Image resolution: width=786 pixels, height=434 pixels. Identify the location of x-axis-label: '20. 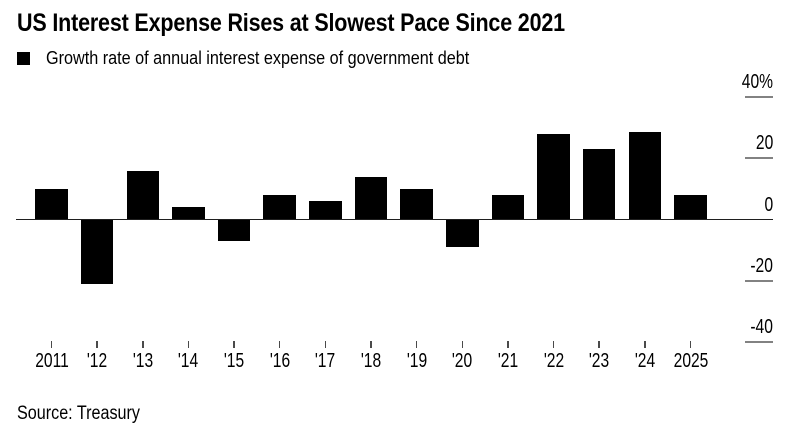
(462, 361).